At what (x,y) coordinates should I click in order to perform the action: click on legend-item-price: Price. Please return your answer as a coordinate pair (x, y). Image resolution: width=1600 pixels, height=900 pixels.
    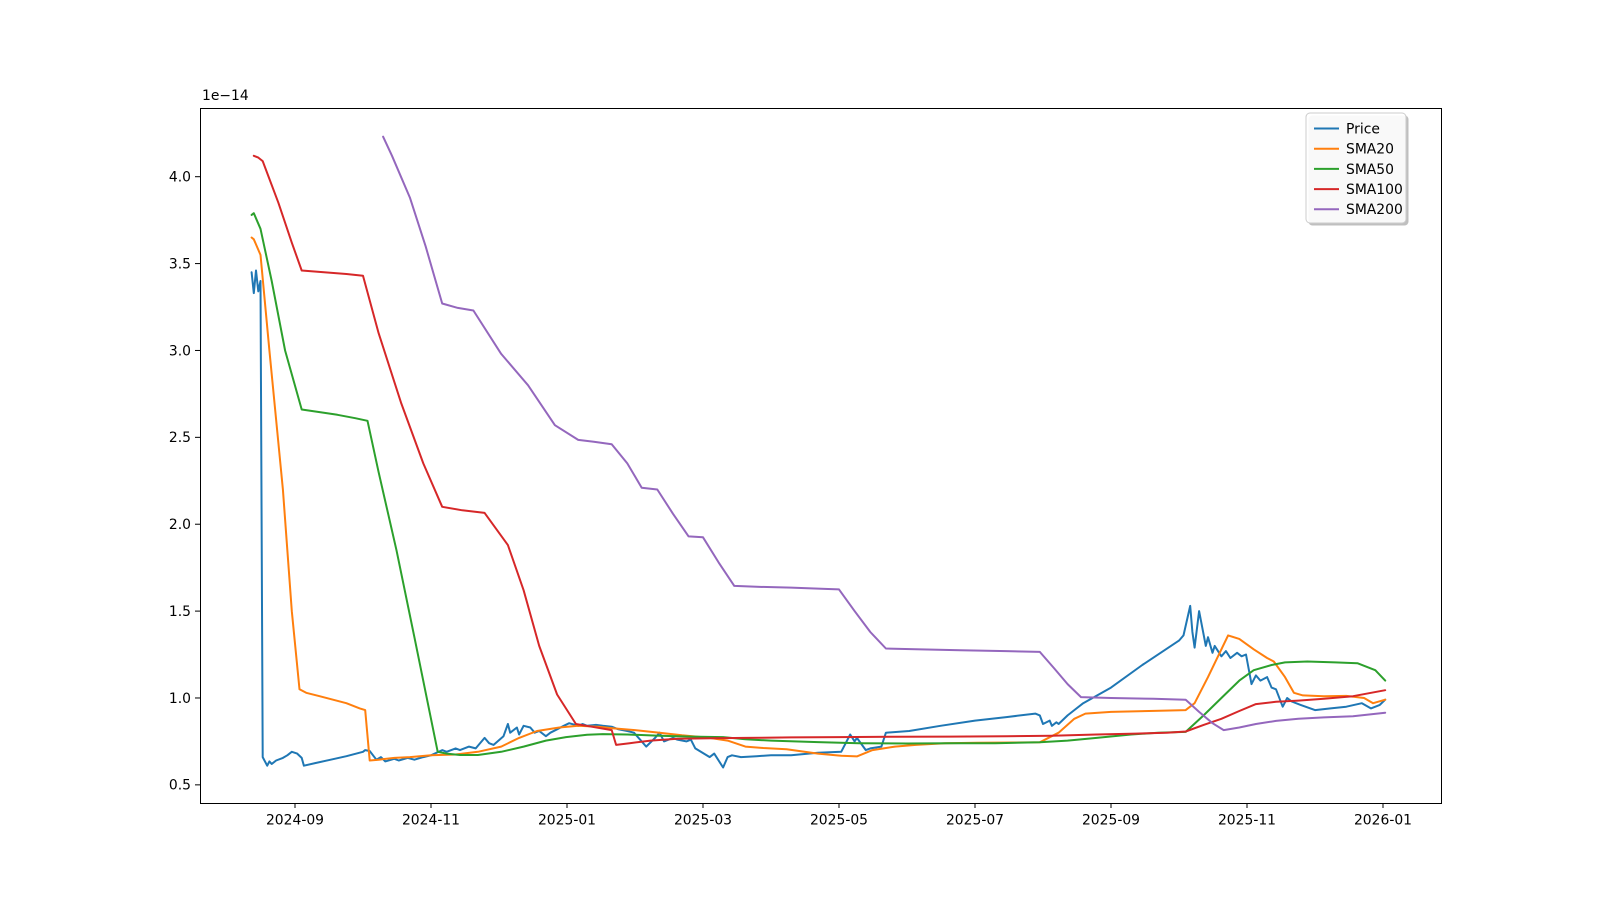
    Looking at the image, I should click on (1347, 129).